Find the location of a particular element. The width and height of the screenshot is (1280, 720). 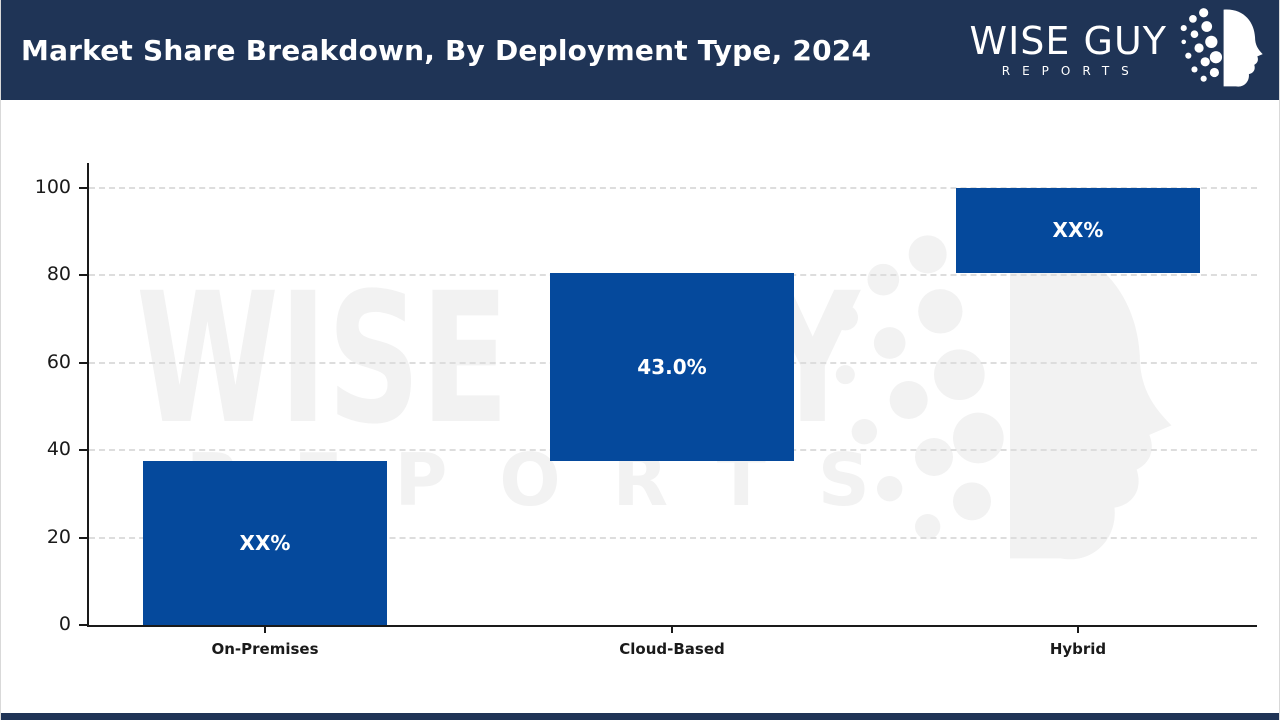

y-tick-label: 100 is located at coordinates (52, 186).